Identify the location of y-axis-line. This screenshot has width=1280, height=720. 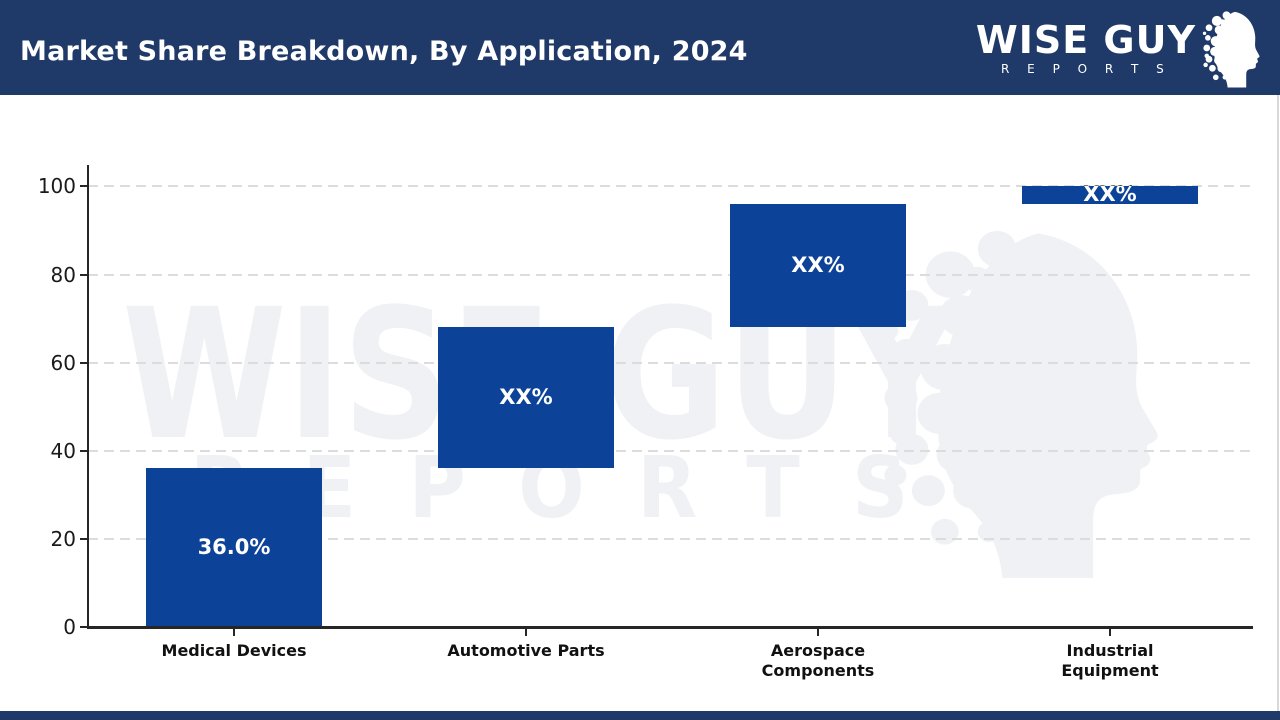
(88, 397).